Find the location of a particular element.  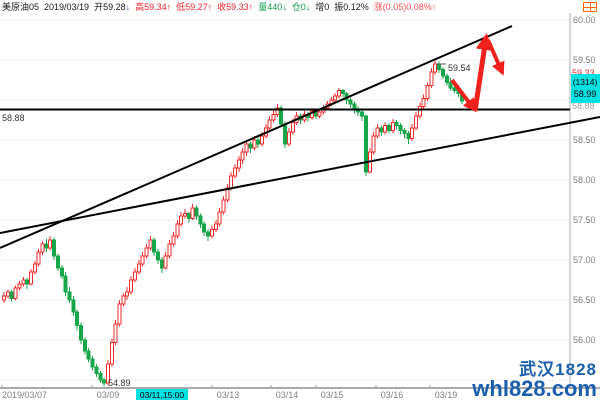

y-tick-label: 57.50 is located at coordinates (584, 220).